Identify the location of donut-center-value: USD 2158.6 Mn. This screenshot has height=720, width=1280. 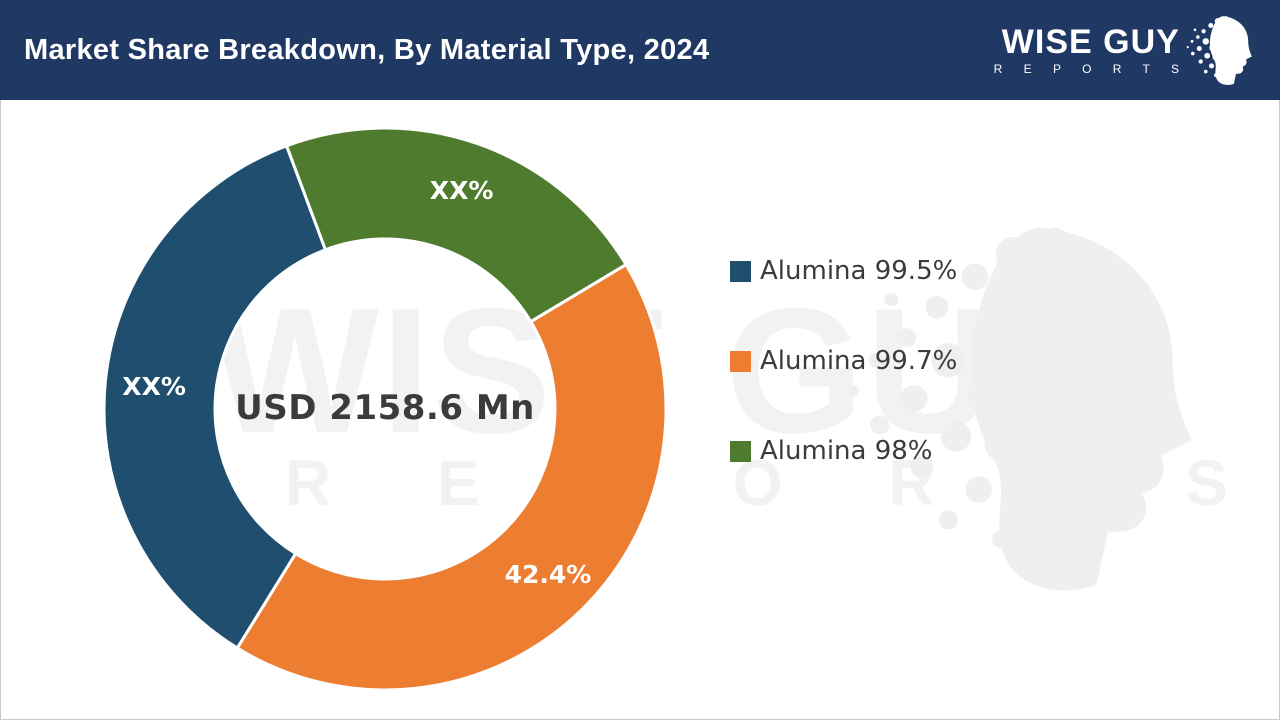
(385, 408).